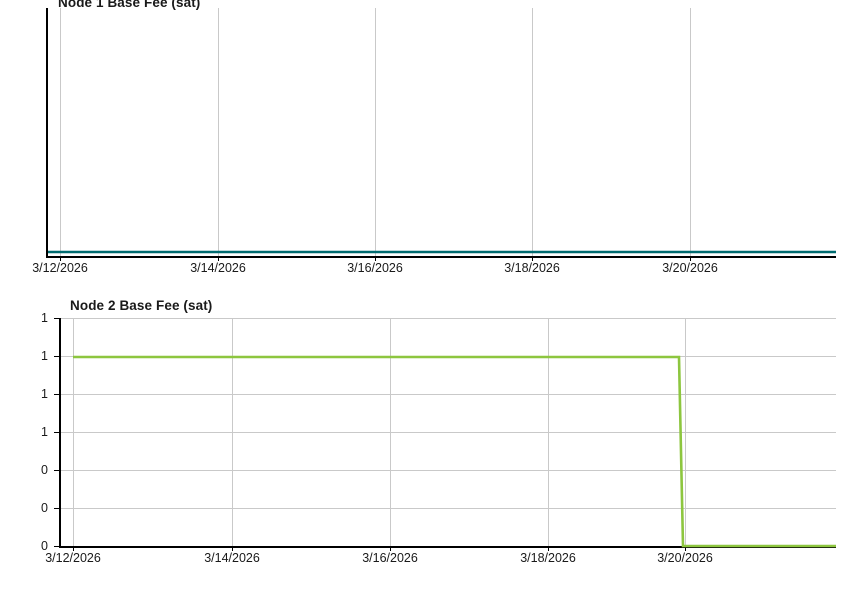 The image size is (860, 600). What do you see at coordinates (129, 5) in the screenshot?
I see `chart-title-node1: Node 1 Base Fee (sat)` at bounding box center [129, 5].